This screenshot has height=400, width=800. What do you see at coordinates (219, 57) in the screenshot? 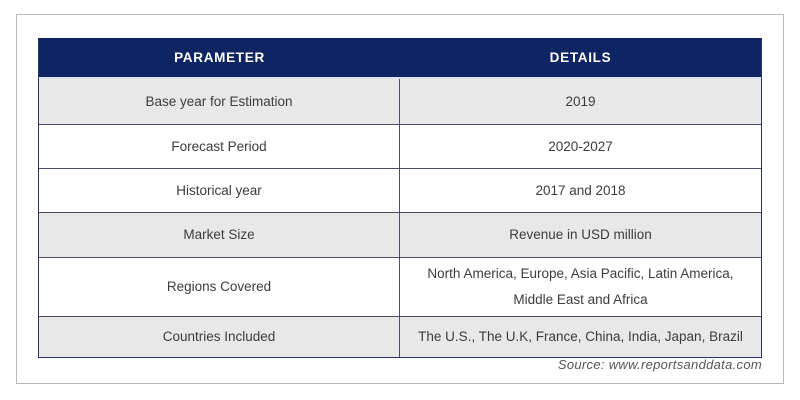
I see `column-header-parameter: PARAMETER` at bounding box center [219, 57].